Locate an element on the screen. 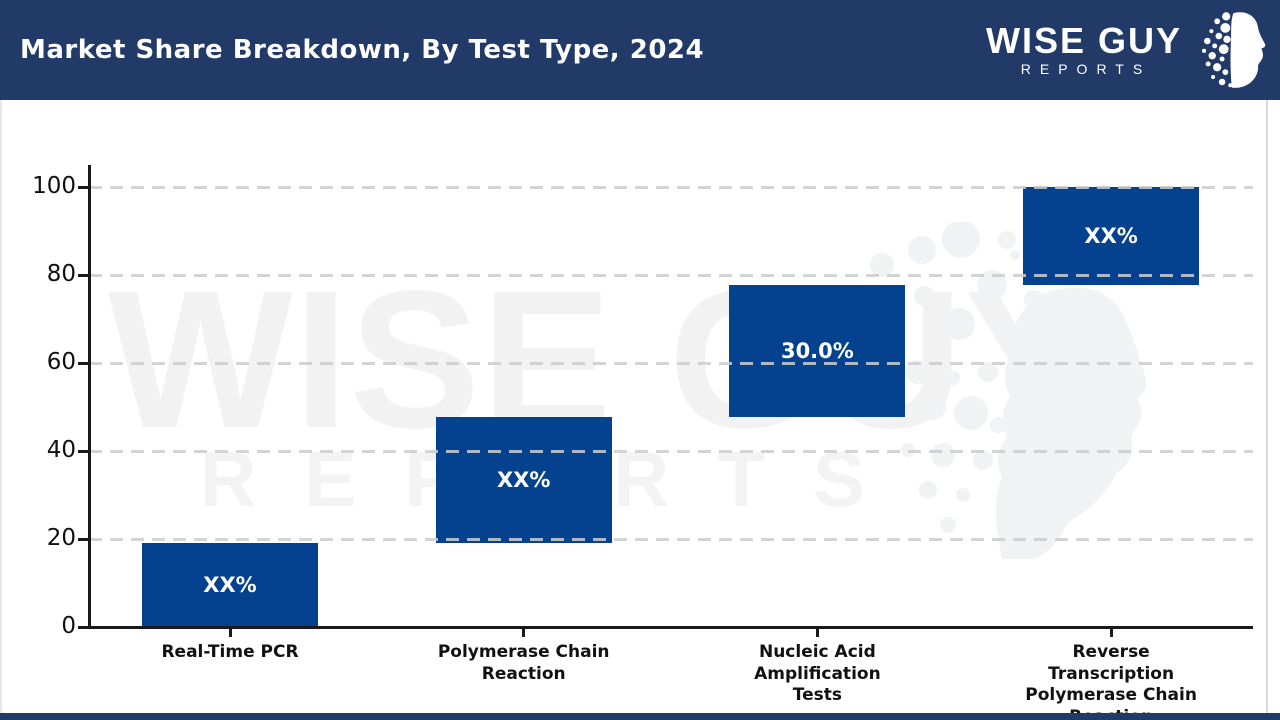 The image size is (1280, 720). right-edge-border is located at coordinates (1267, 410).